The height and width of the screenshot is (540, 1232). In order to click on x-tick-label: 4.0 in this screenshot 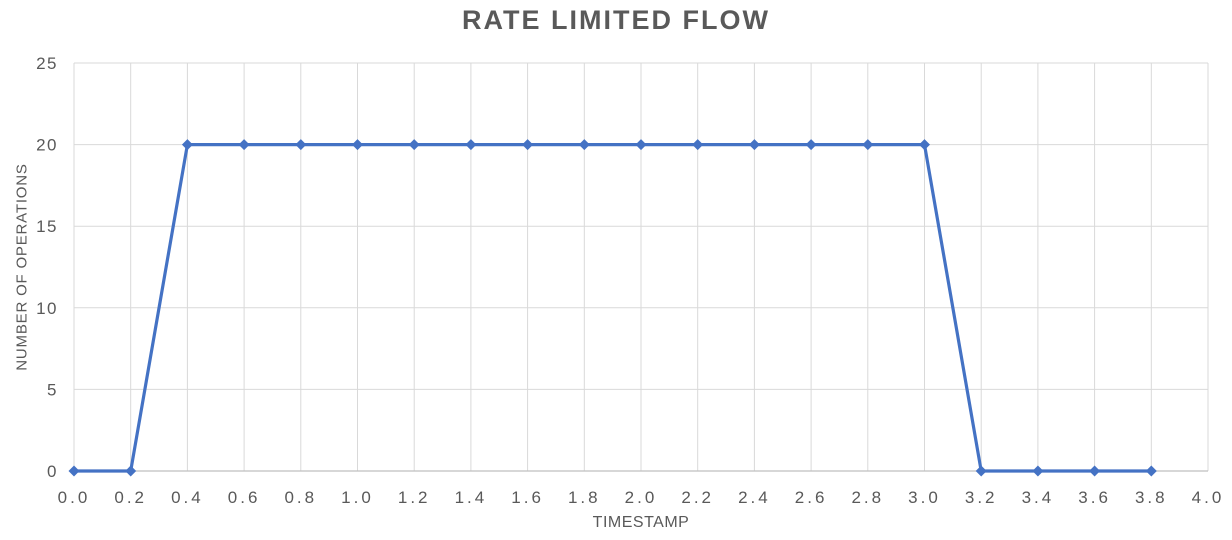, I will do `click(1208, 497)`.